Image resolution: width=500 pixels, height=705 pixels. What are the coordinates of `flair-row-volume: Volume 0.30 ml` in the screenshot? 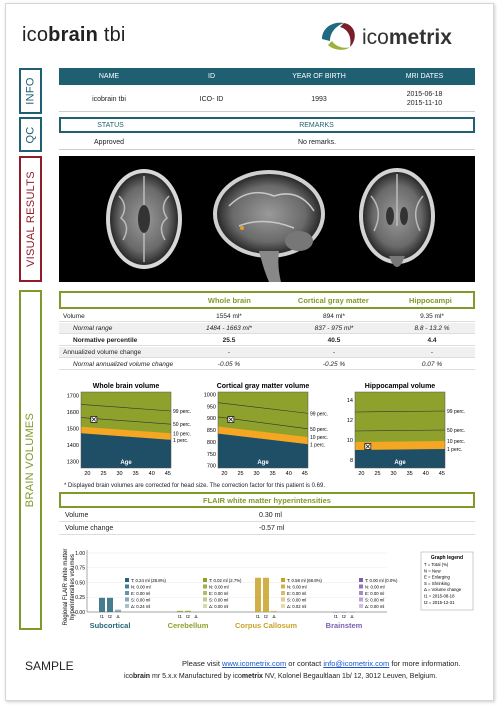 It's located at (267, 516).